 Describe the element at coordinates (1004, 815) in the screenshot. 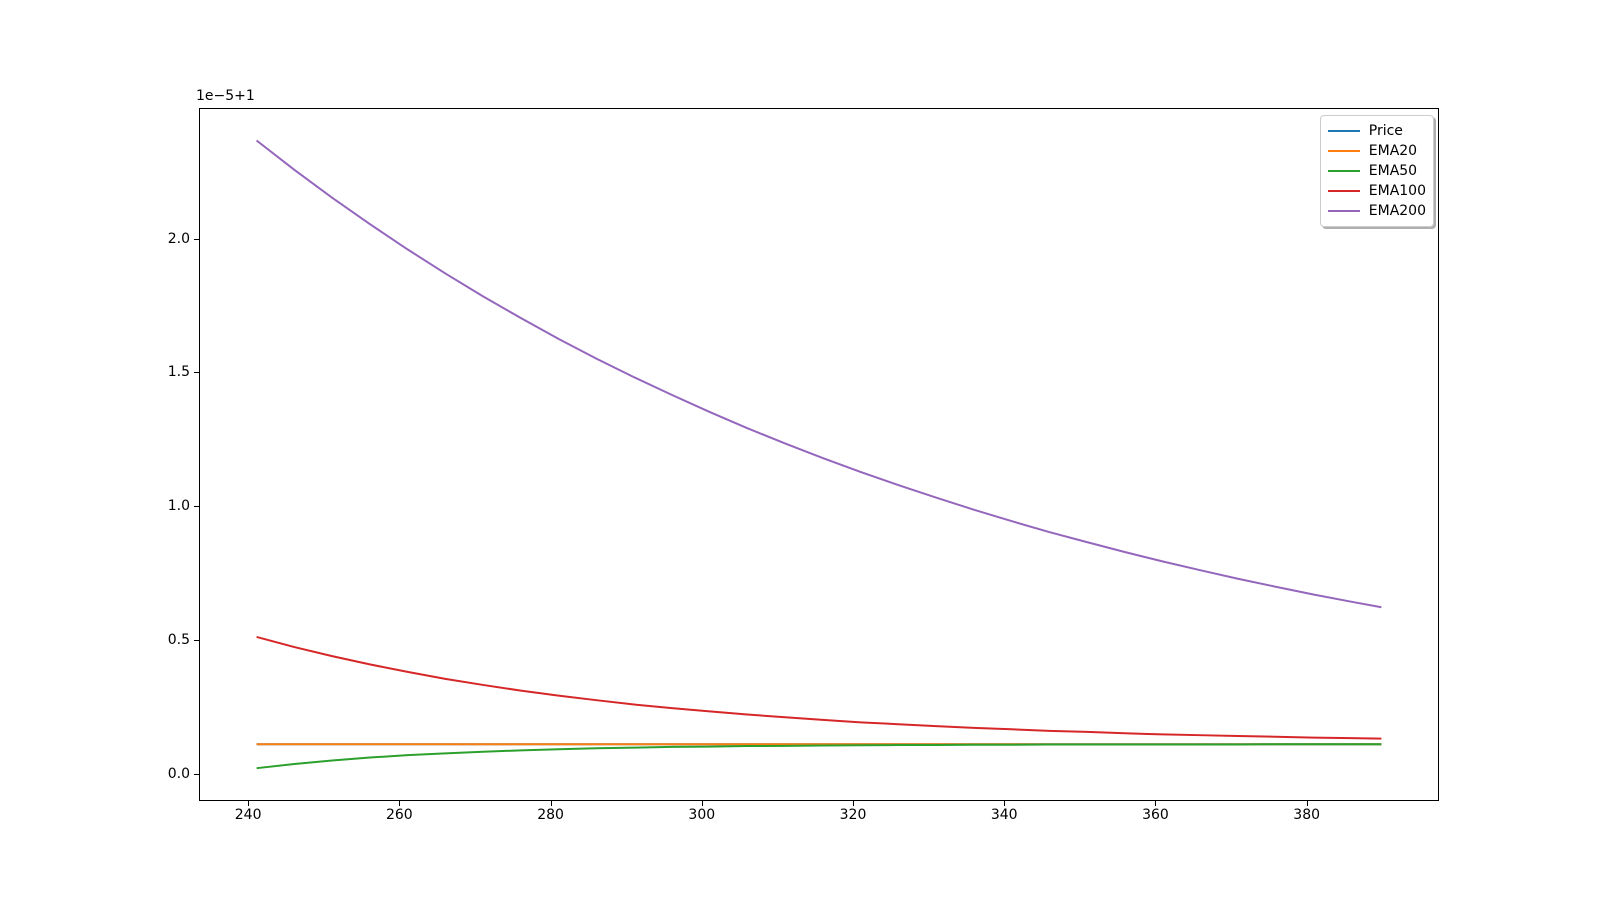

I see `x-tick-label: 340` at that location.